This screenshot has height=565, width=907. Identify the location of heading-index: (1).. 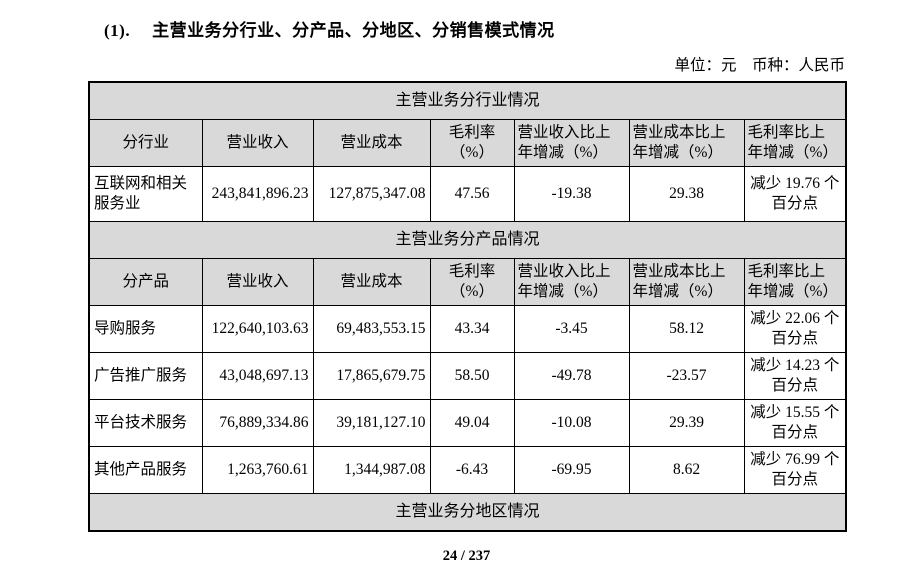
(117, 30).